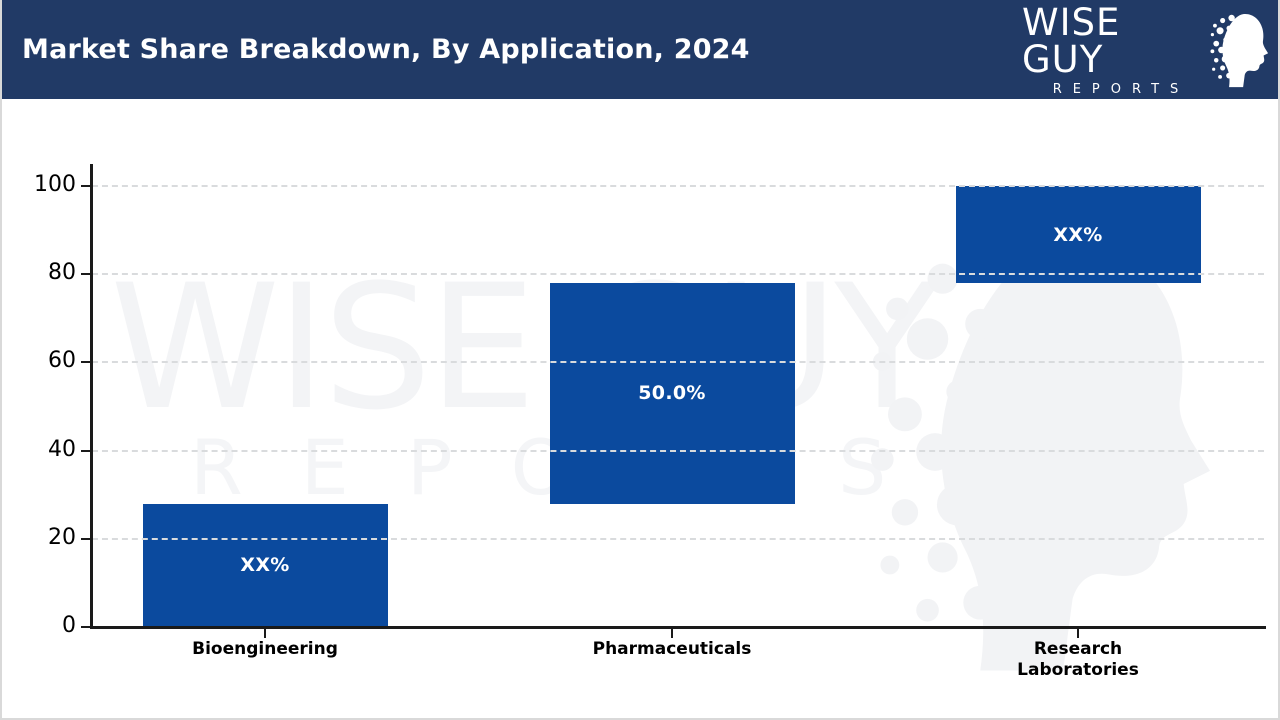  I want to click on brand-subtext: REPORTS, so click(1121, 89).